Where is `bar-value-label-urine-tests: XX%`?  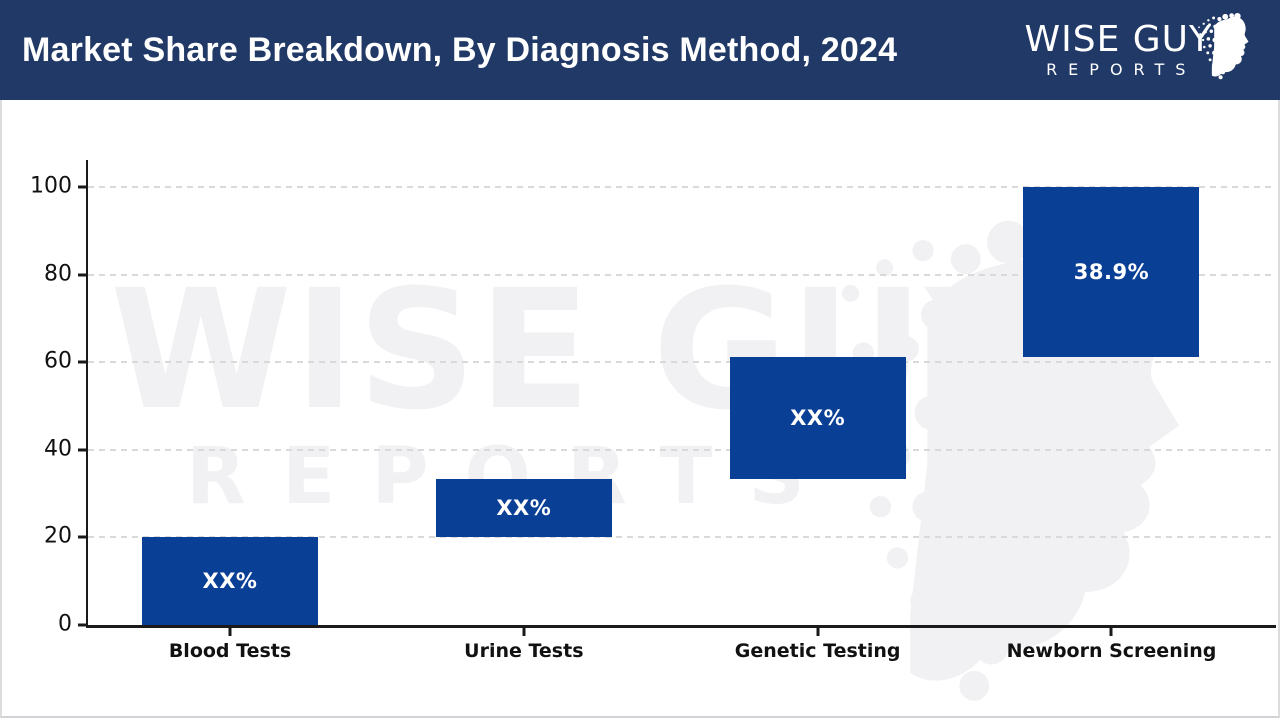 bar-value-label-urine-tests: XX% is located at coordinates (524, 508).